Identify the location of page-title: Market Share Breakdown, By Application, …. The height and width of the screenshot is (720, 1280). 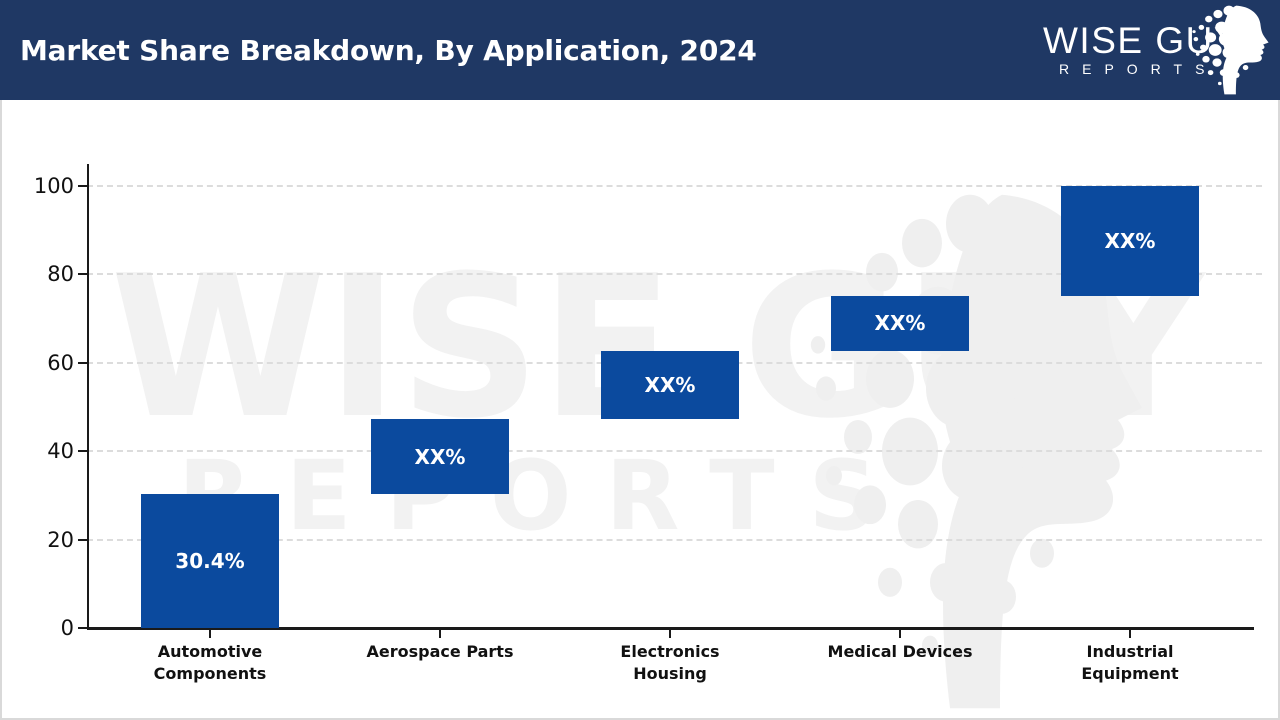
(388, 50).